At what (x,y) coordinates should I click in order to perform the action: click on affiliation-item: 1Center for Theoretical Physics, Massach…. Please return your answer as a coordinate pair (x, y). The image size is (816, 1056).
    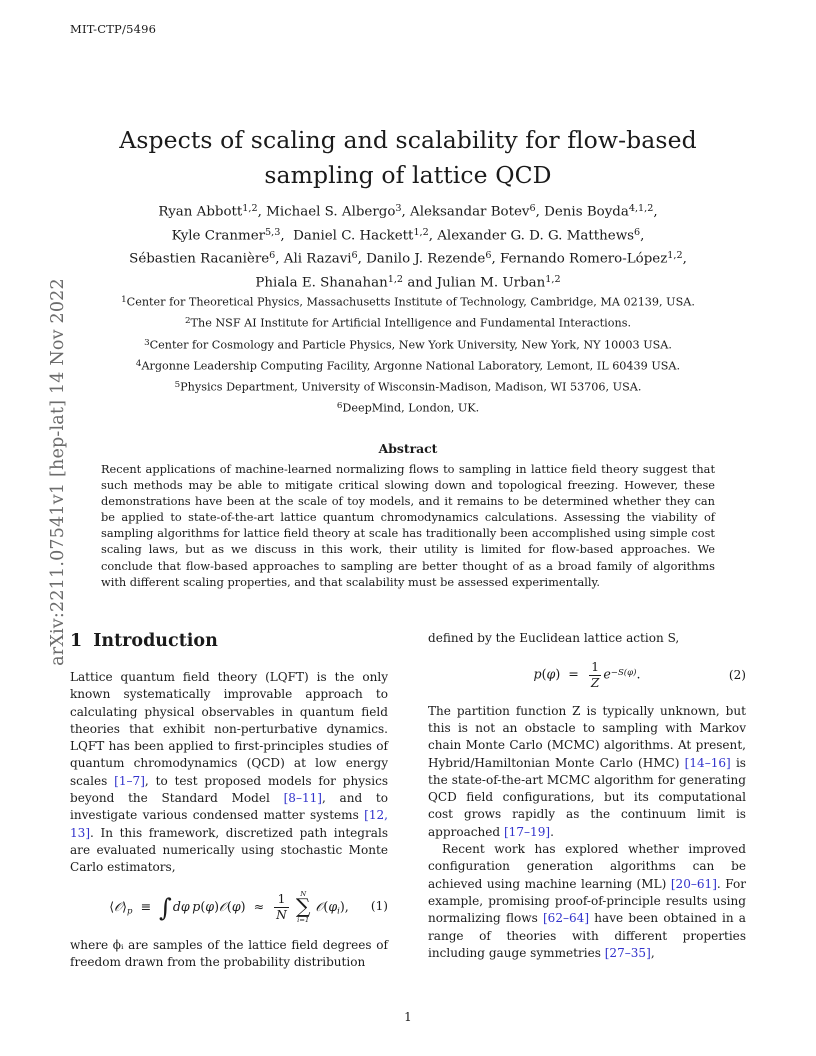
    Looking at the image, I should click on (408, 302).